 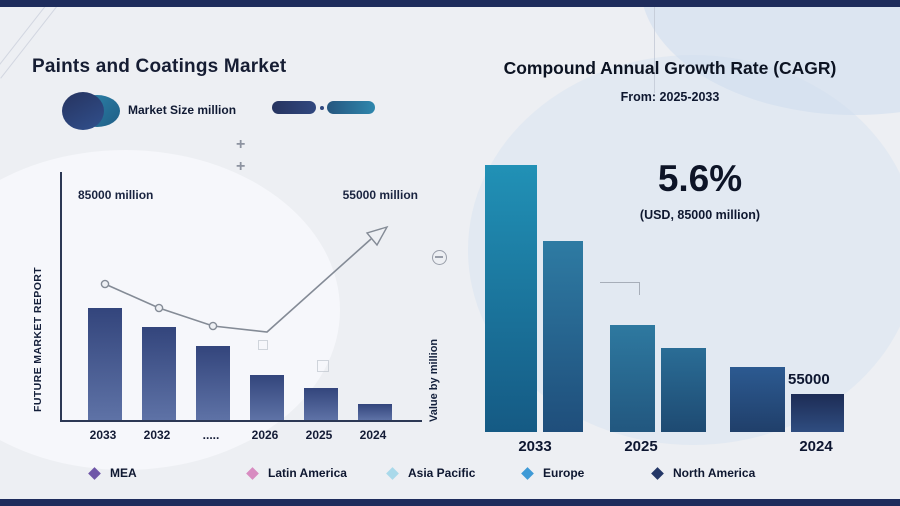 What do you see at coordinates (632, 378) in the screenshot?
I see `bar-2025-upper` at bounding box center [632, 378].